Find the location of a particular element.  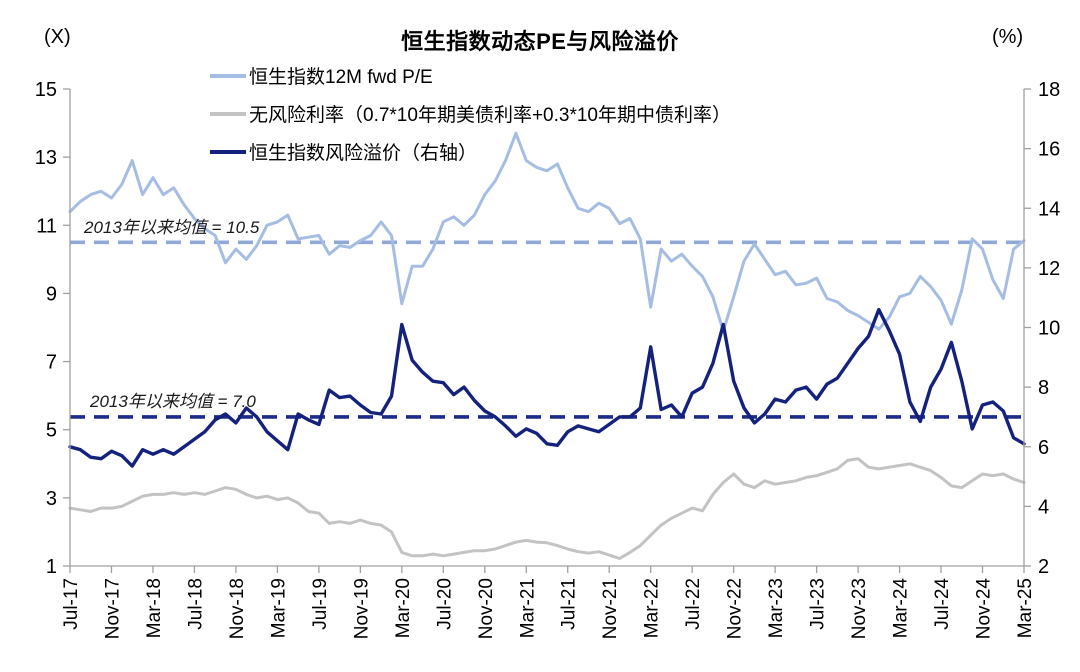

x-tick-label: Mar-25 is located at coordinates (1025, 608).